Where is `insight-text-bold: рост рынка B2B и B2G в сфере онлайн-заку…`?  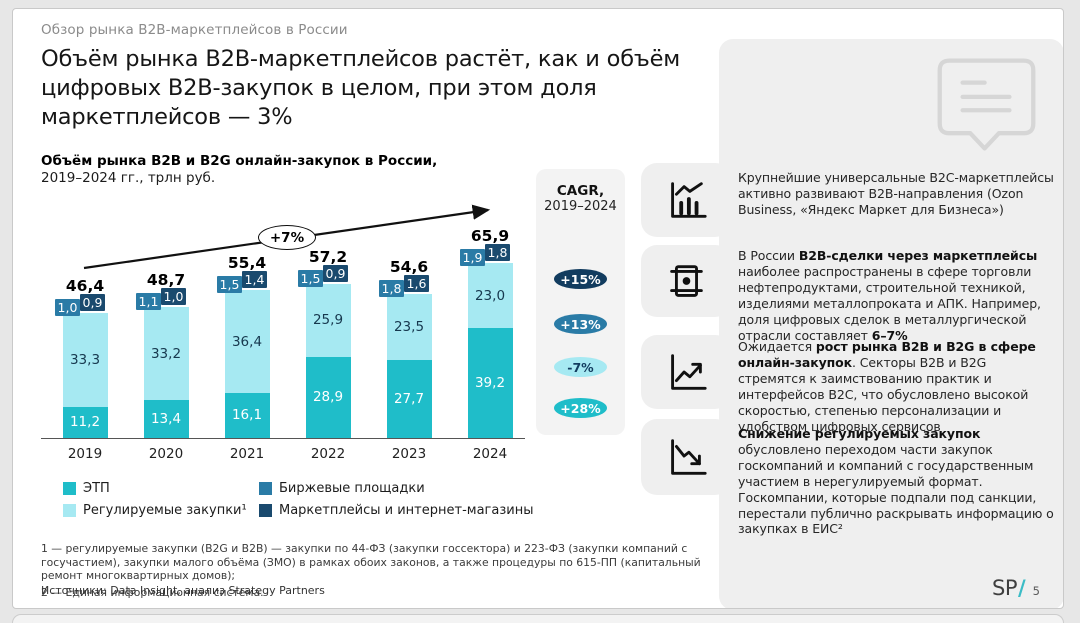 insight-text-bold: рост рынка B2B и B2G в сфере онлайн-заку… is located at coordinates (887, 354).